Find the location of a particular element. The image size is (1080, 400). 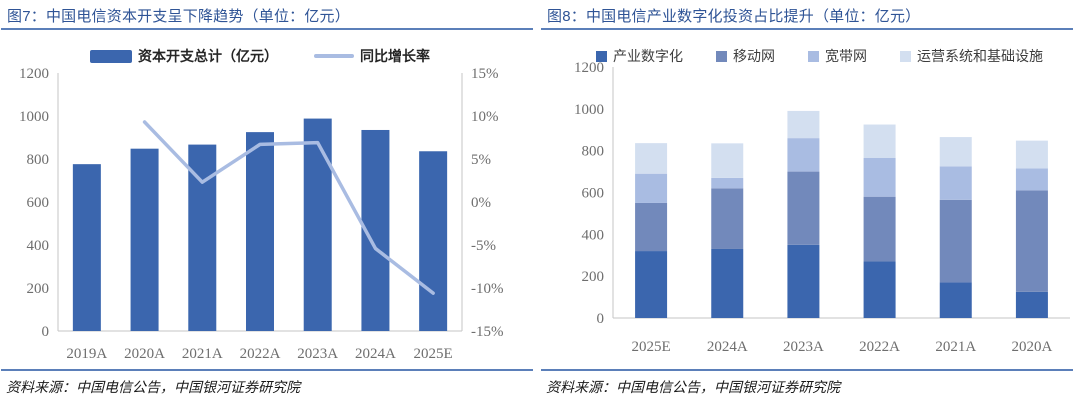

figure-8-legend: 产业数字化 移动网 宽带网 运营系统和基础设施 is located at coordinates (836, 56).